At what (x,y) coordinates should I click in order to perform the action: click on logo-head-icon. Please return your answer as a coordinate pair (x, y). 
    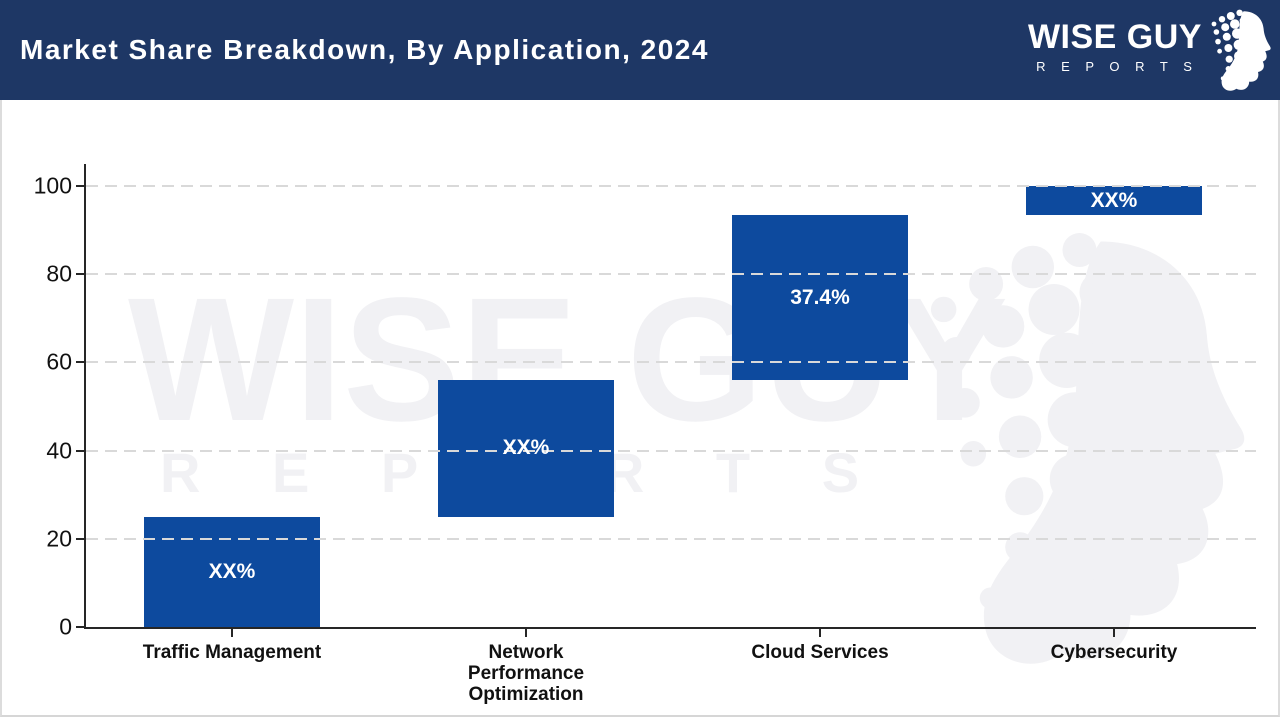
    Looking at the image, I should click on (1241, 50).